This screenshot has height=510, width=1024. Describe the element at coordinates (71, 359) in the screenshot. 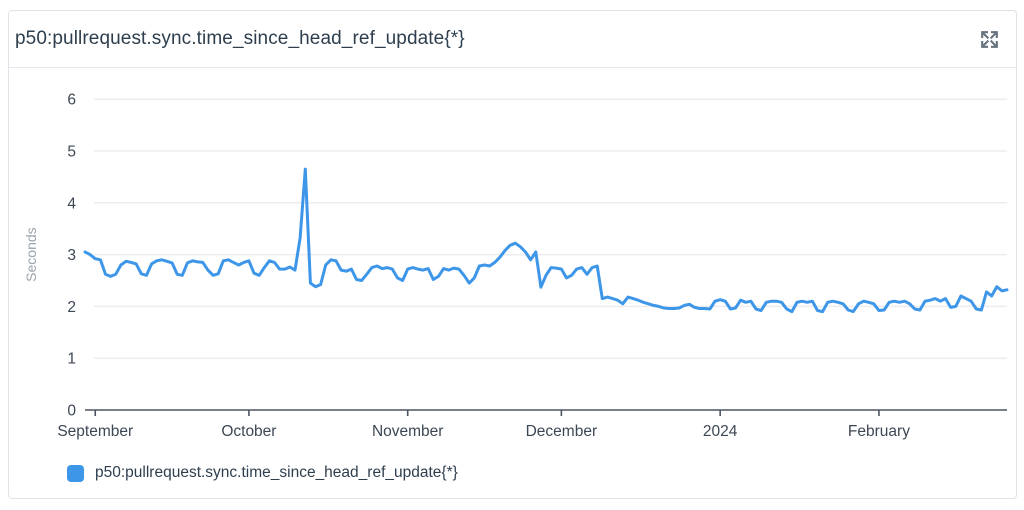

I see `y-tick-label-1: 1` at that location.